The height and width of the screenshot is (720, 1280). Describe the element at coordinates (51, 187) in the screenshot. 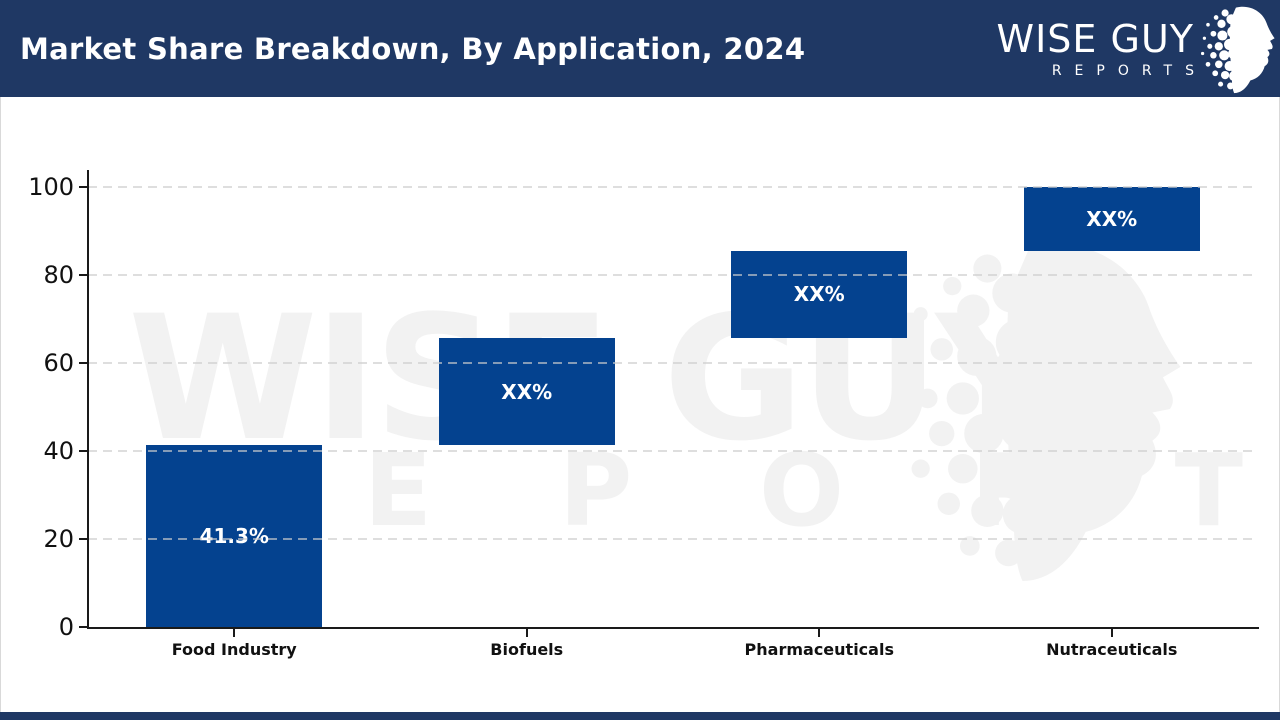

I see `y-tick-label: 100` at that location.